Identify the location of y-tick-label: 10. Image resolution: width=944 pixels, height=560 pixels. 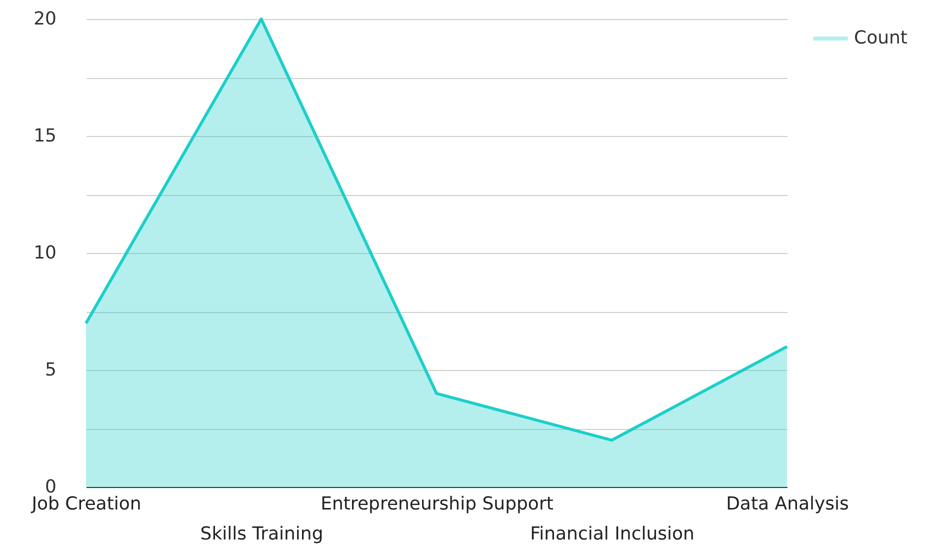
(45, 253).